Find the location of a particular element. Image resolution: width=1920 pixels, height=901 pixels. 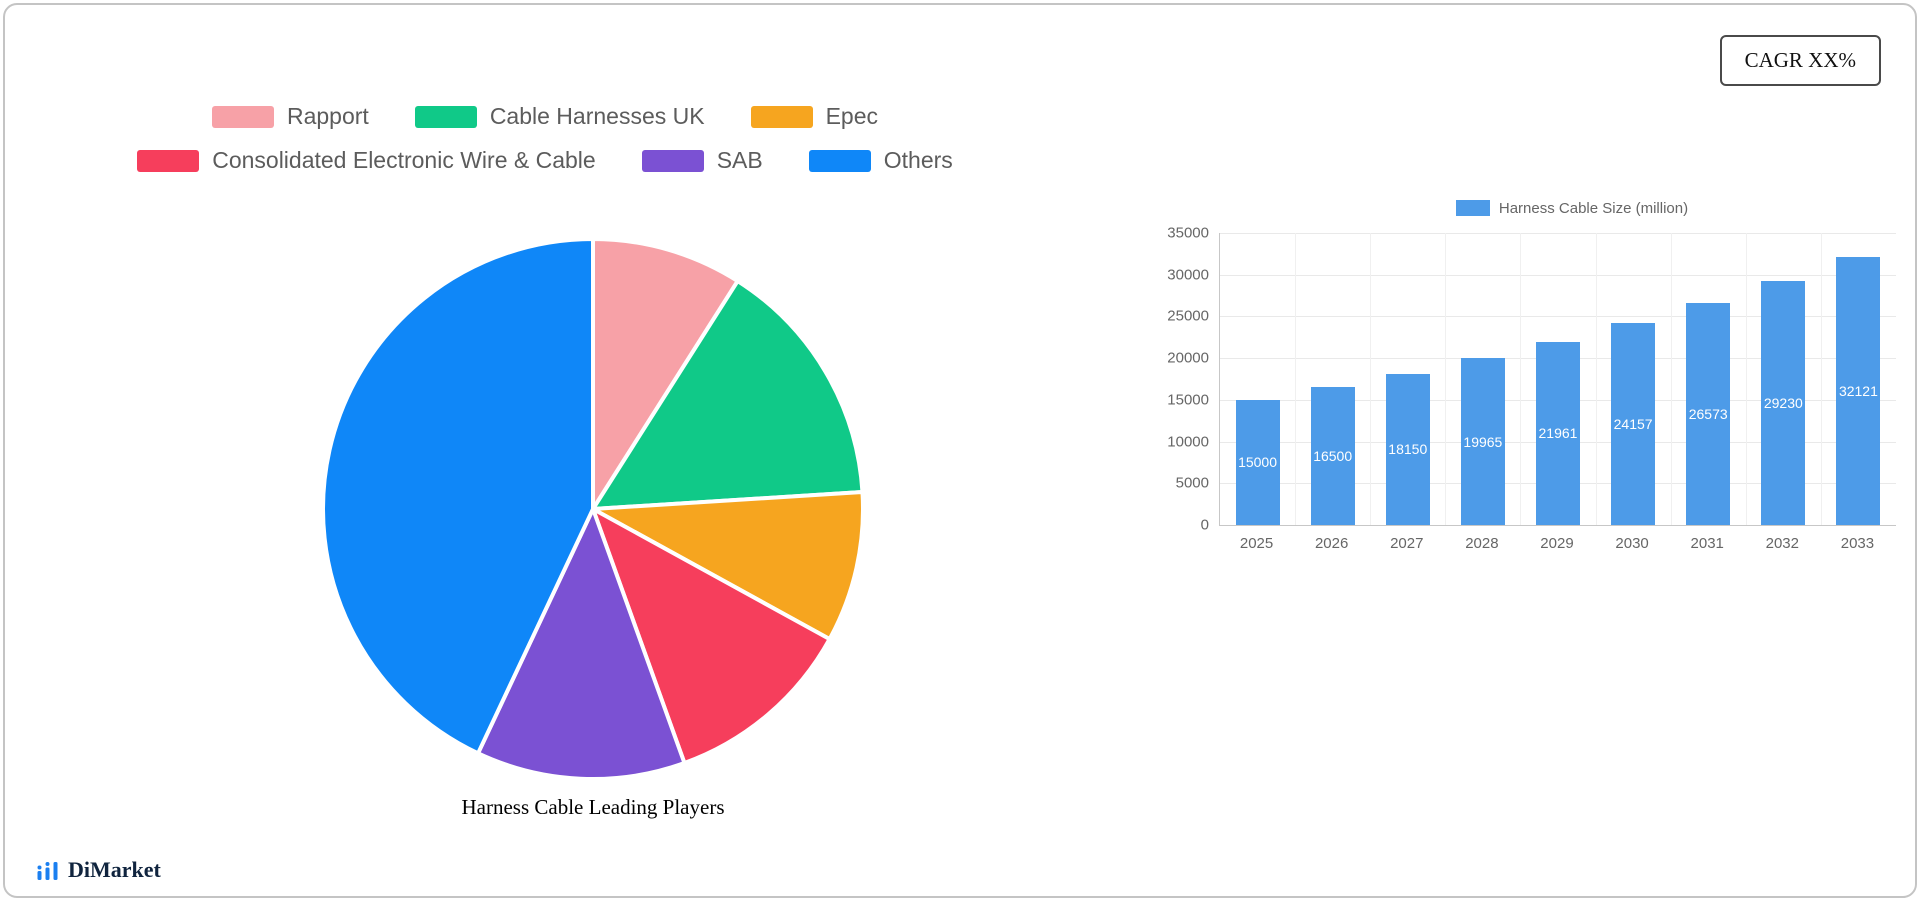

bar-column-2032: 29230 is located at coordinates (1783, 403).